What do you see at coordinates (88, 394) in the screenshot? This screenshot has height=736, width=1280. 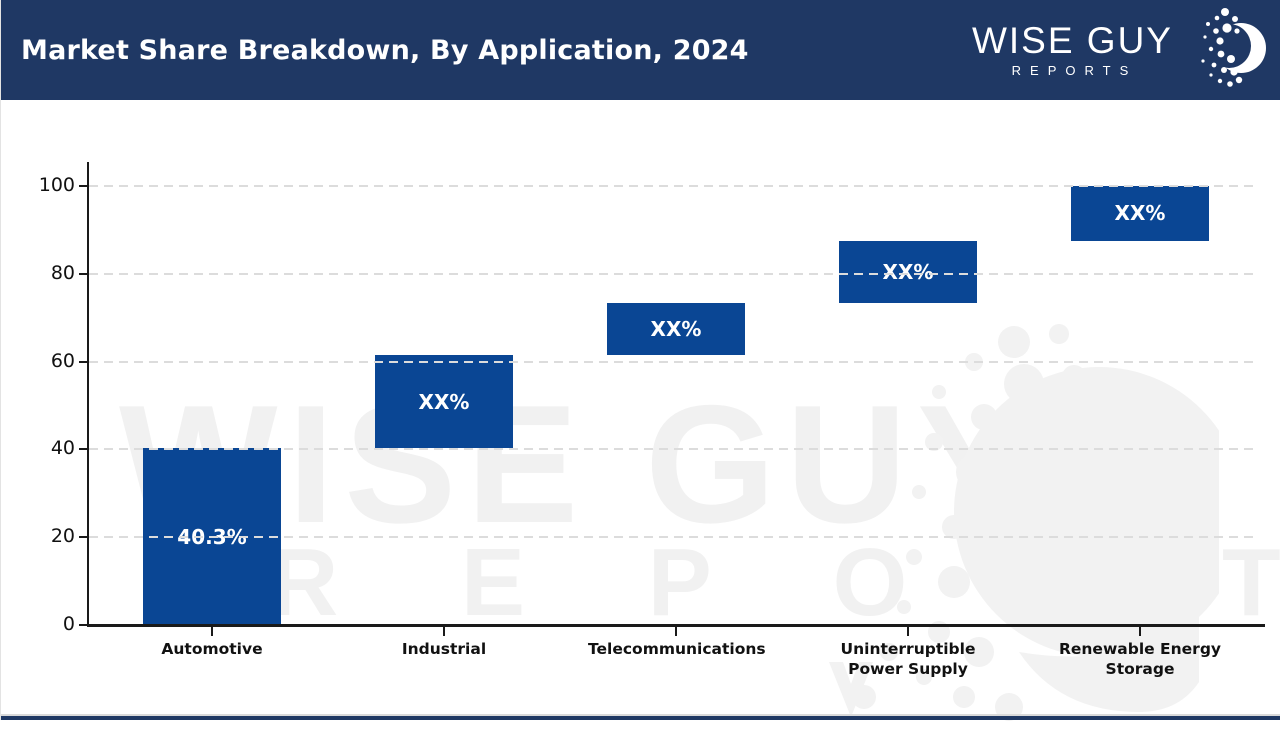 I see `y-axis-line` at bounding box center [88, 394].